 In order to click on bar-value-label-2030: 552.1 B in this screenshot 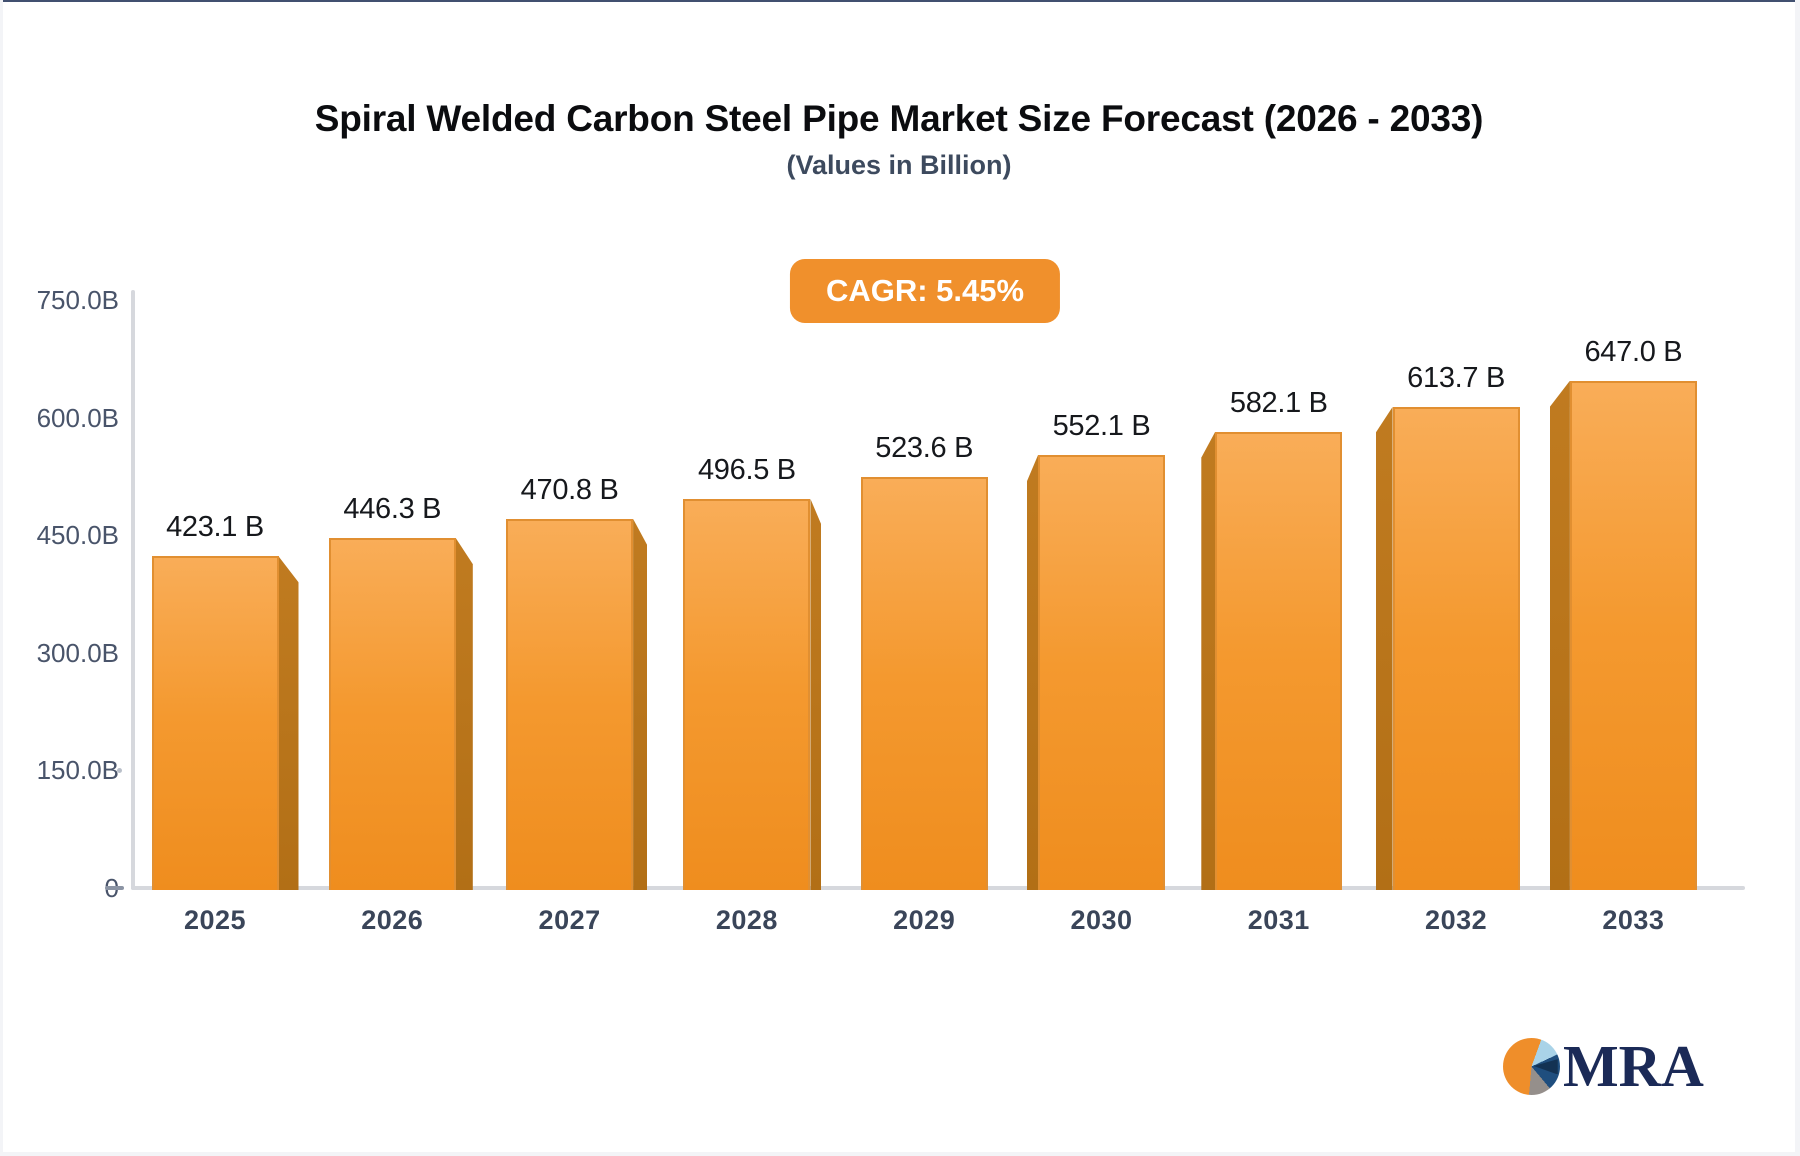, I will do `click(1101, 426)`.